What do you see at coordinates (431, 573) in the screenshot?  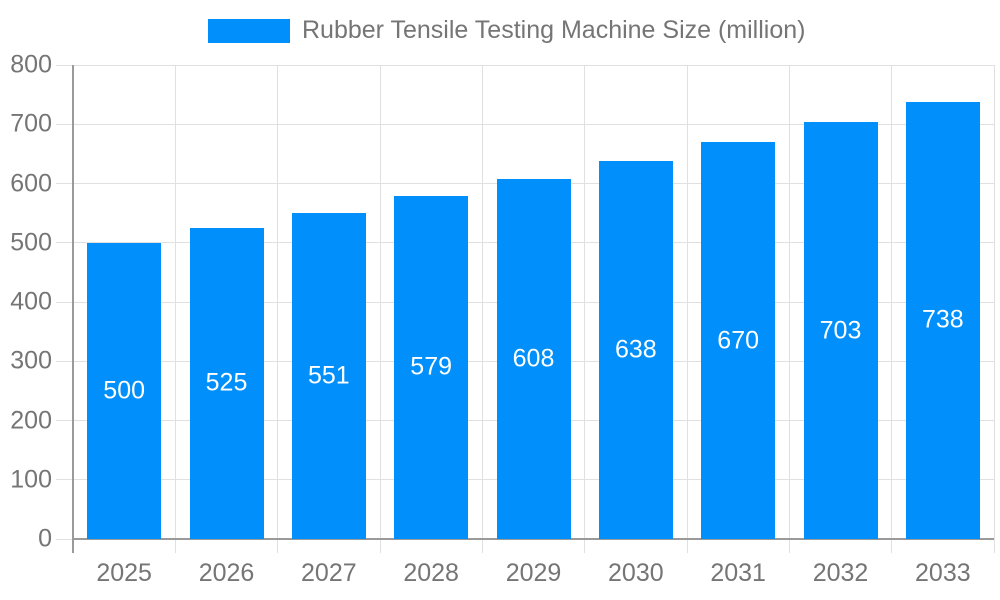 I see `x-axis-tick-label: 2028` at bounding box center [431, 573].